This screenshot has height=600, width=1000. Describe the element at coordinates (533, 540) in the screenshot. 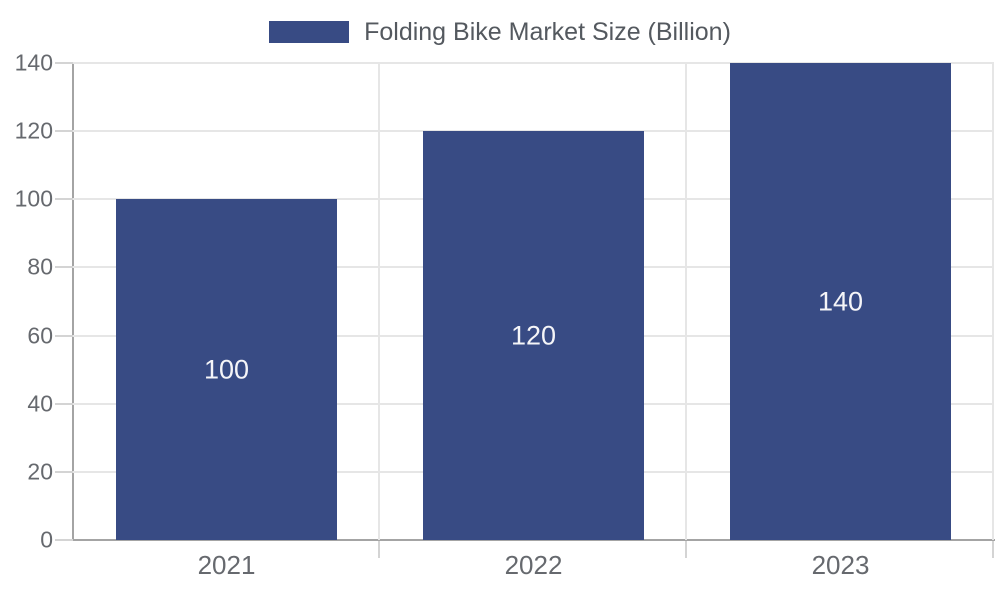

I see `x-axis-line` at that location.